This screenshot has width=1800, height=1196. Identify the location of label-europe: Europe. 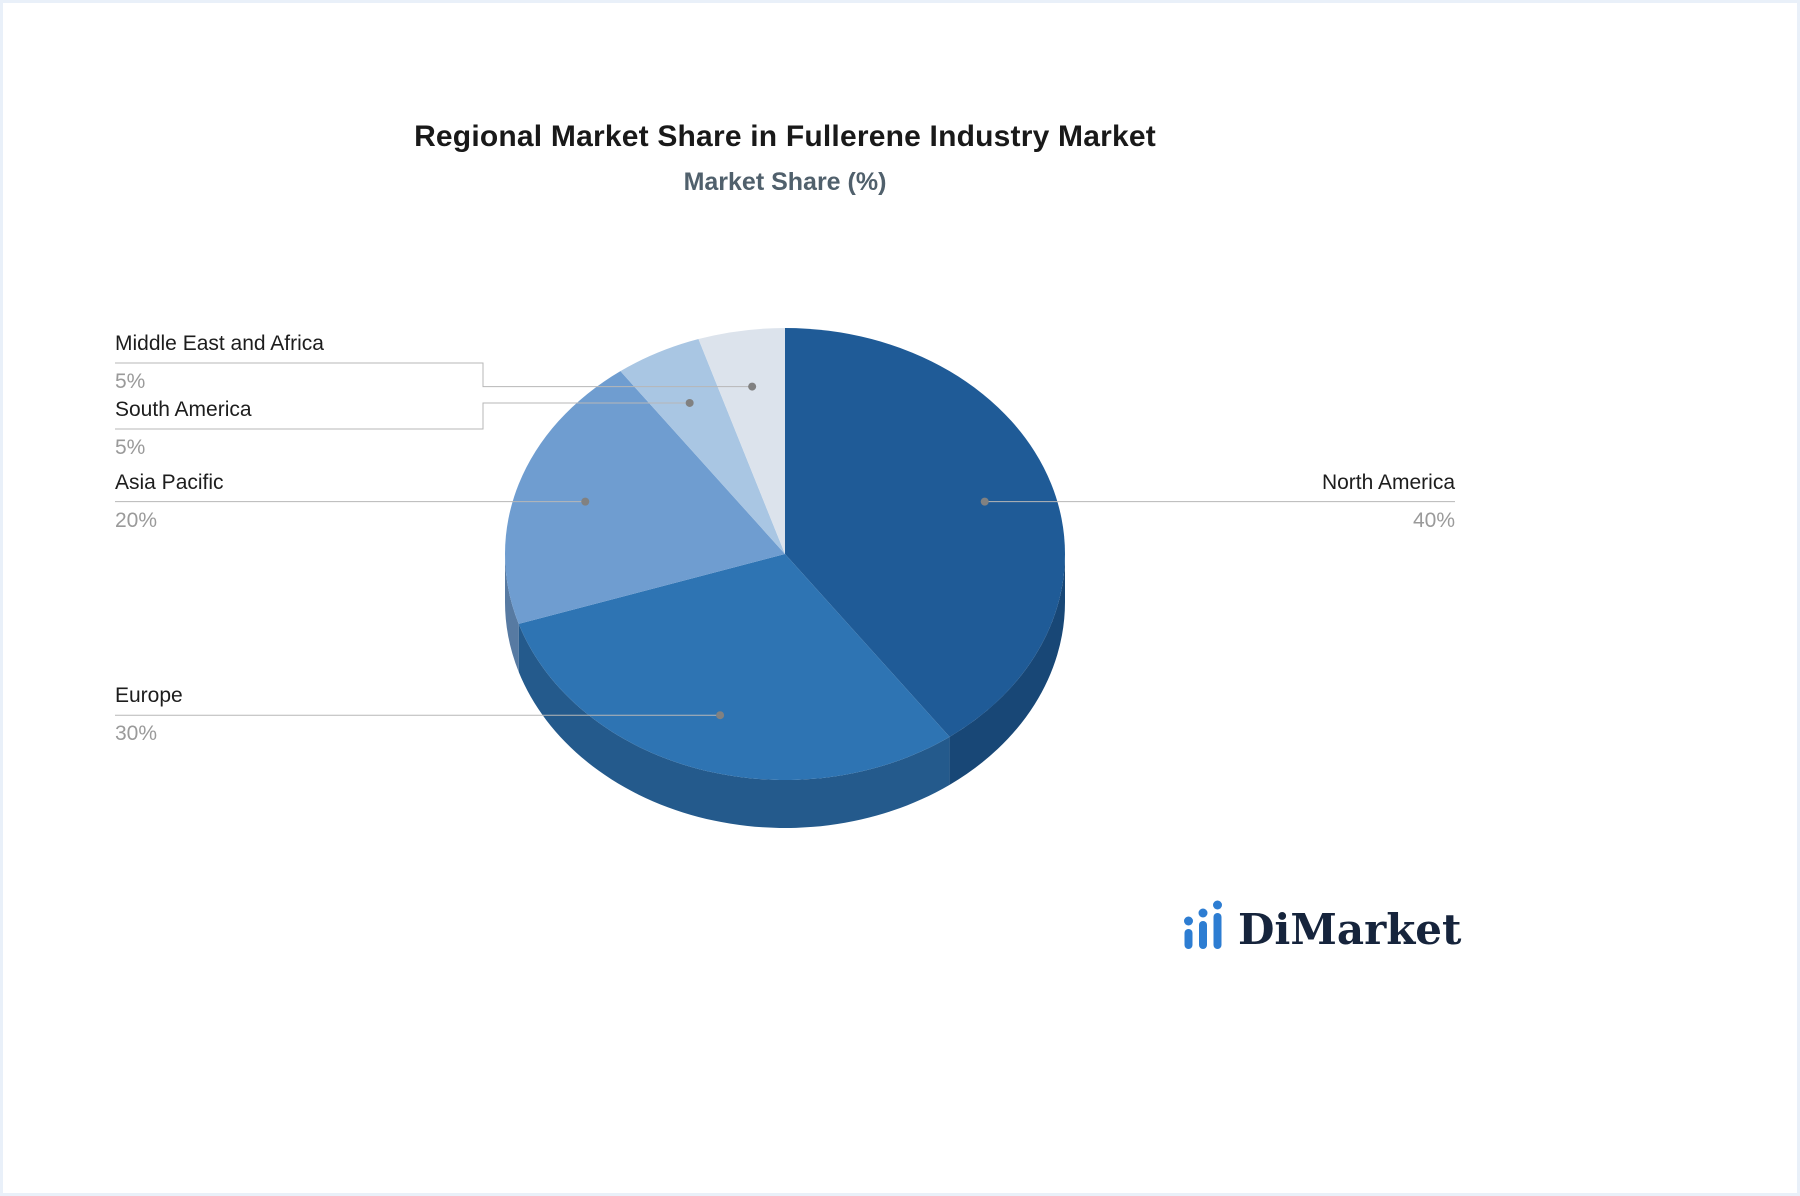
(149, 695).